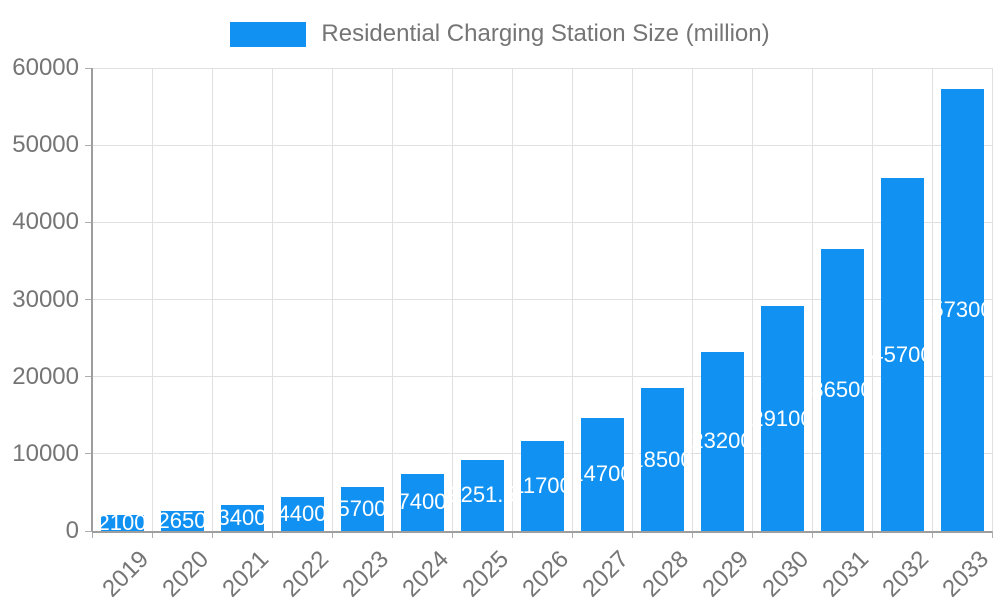  I want to click on bar-2031: 36500, so click(842, 390).